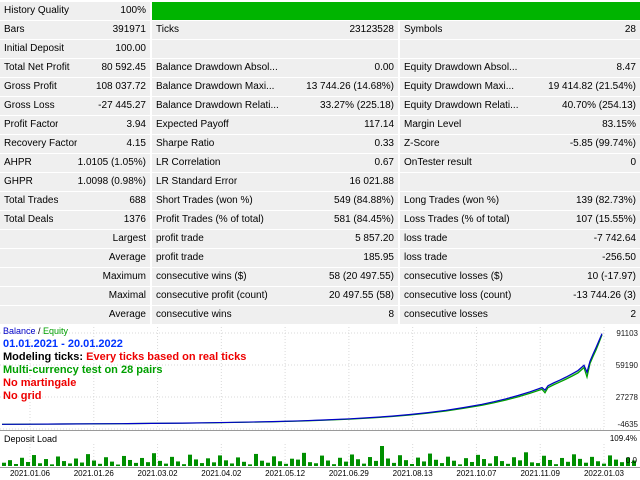 This screenshot has height=480, width=640. Describe the element at coordinates (520, 68) in the screenshot. I see `stats-cell: Equity Drawdown Absol... 8.47` at that location.